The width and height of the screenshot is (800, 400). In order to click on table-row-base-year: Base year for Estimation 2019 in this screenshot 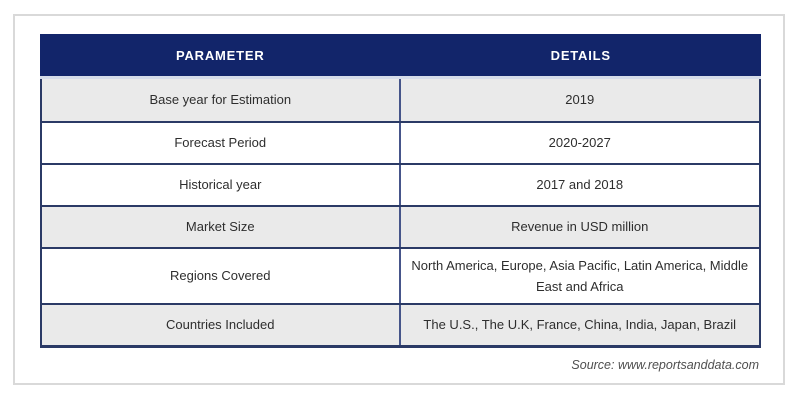, I will do `click(400, 100)`.